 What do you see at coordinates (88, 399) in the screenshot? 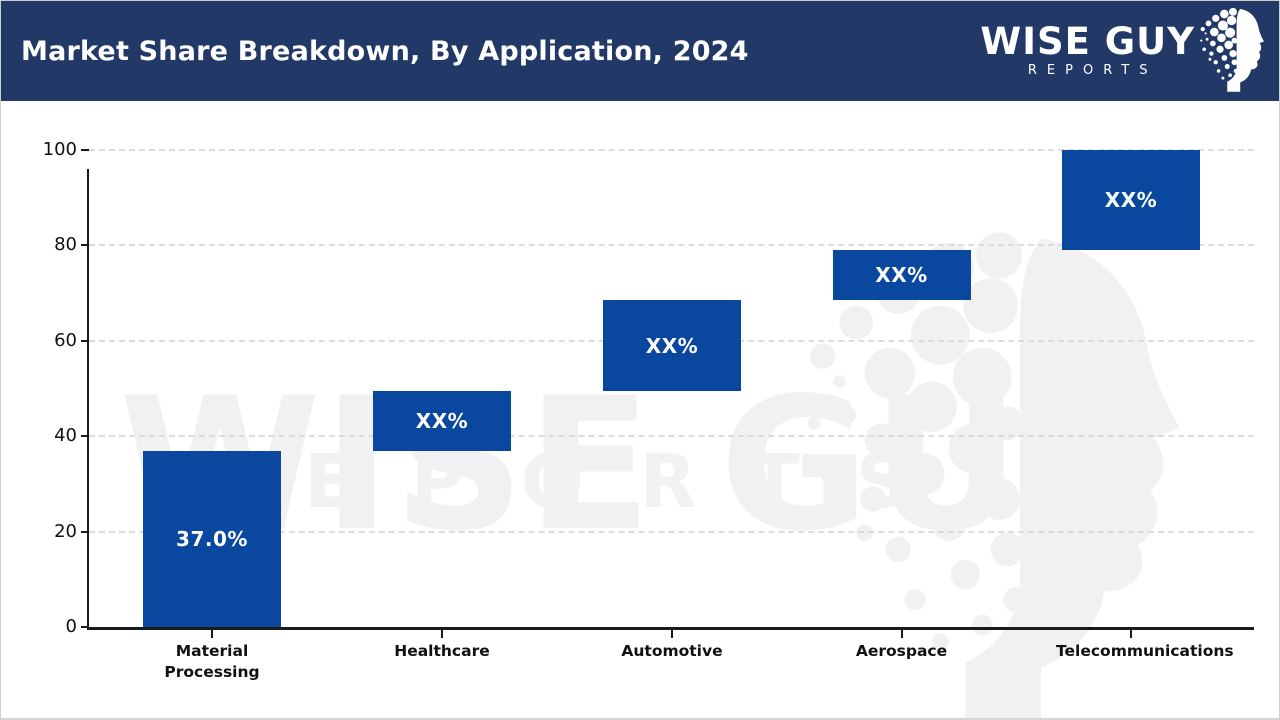
I see `y-axis-line` at bounding box center [88, 399].